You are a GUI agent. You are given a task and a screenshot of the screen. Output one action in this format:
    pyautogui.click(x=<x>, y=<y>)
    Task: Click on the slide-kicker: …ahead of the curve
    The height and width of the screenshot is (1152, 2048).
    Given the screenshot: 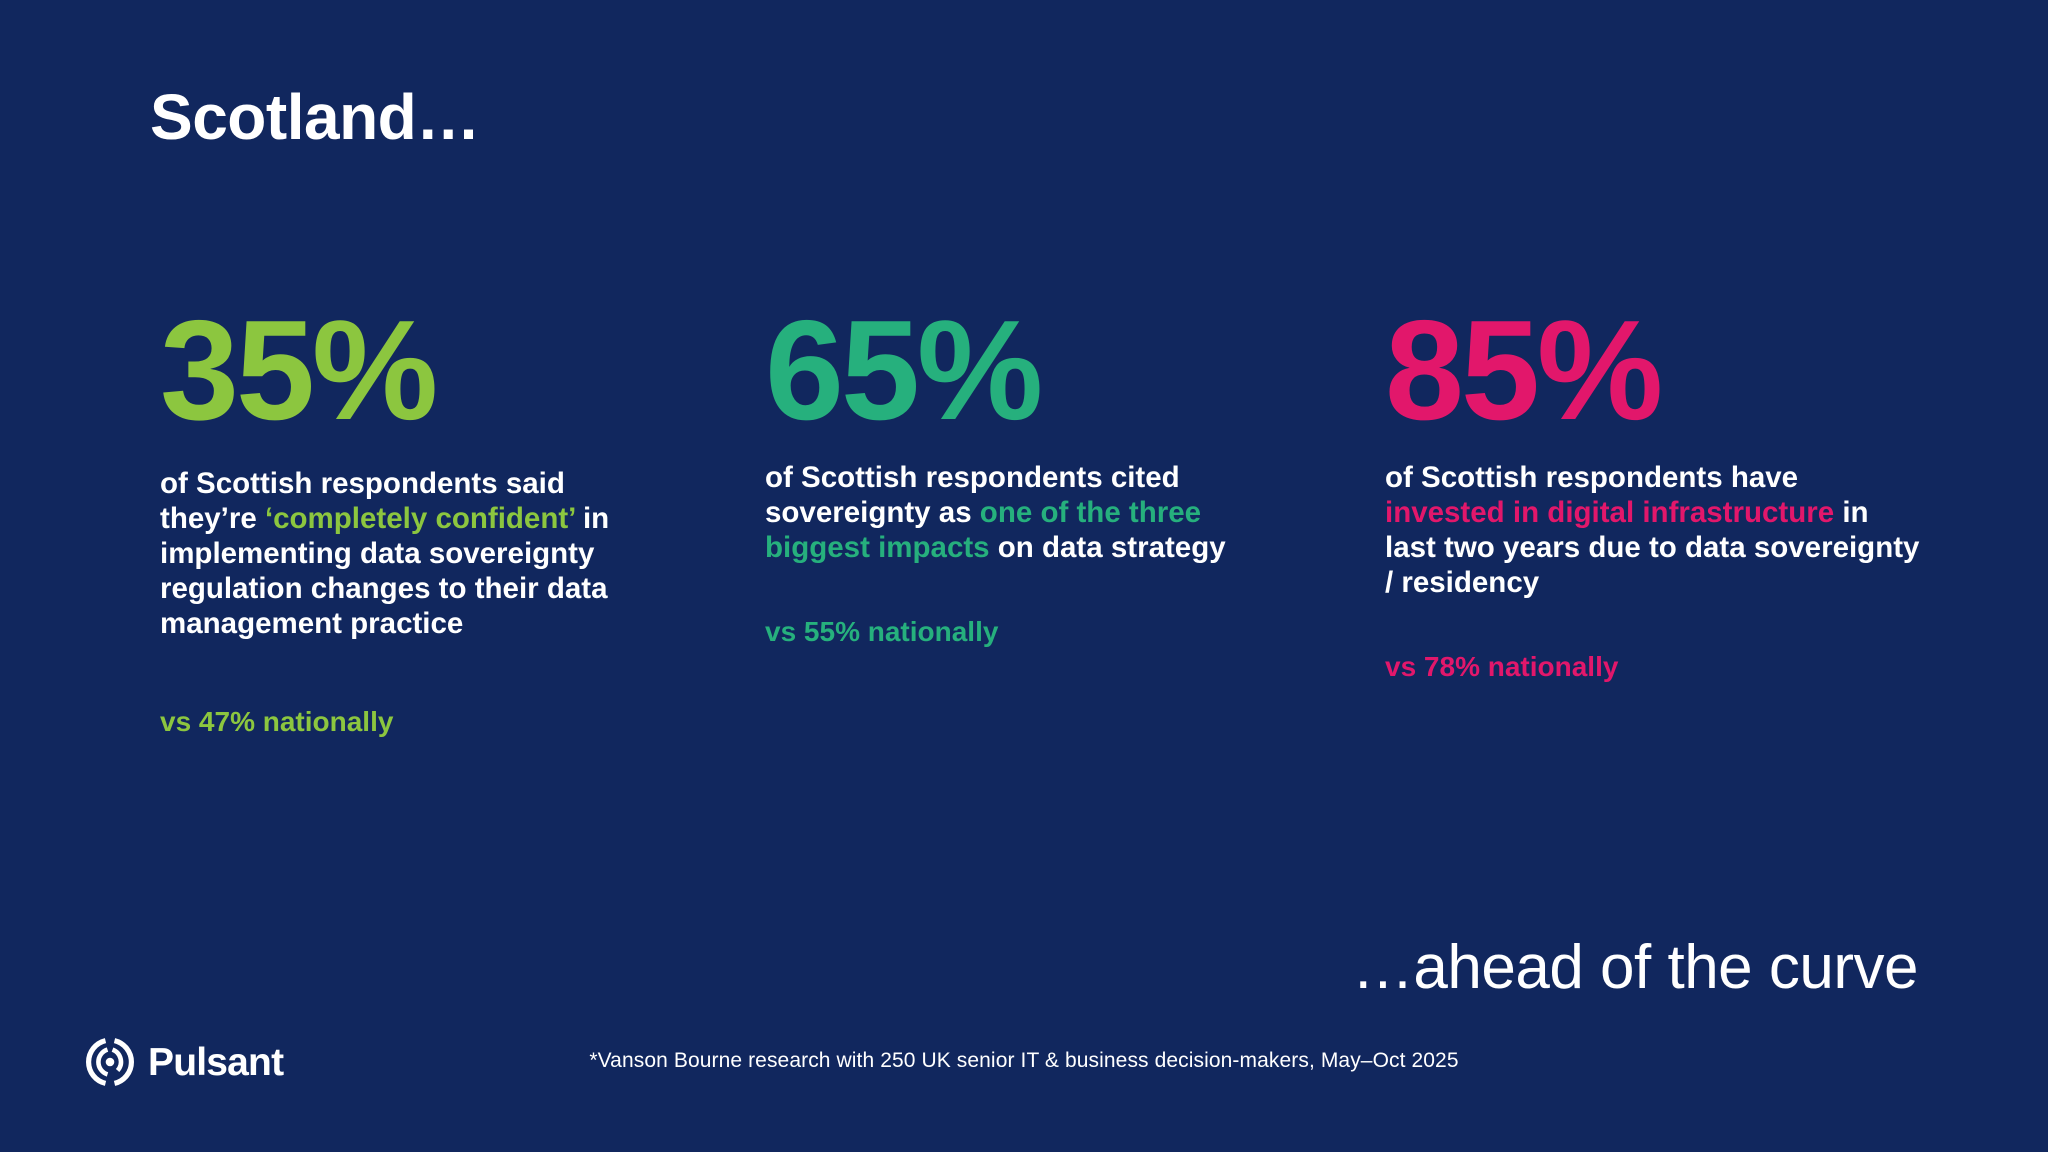 What is the action you would take?
    pyautogui.click(x=1635, y=967)
    